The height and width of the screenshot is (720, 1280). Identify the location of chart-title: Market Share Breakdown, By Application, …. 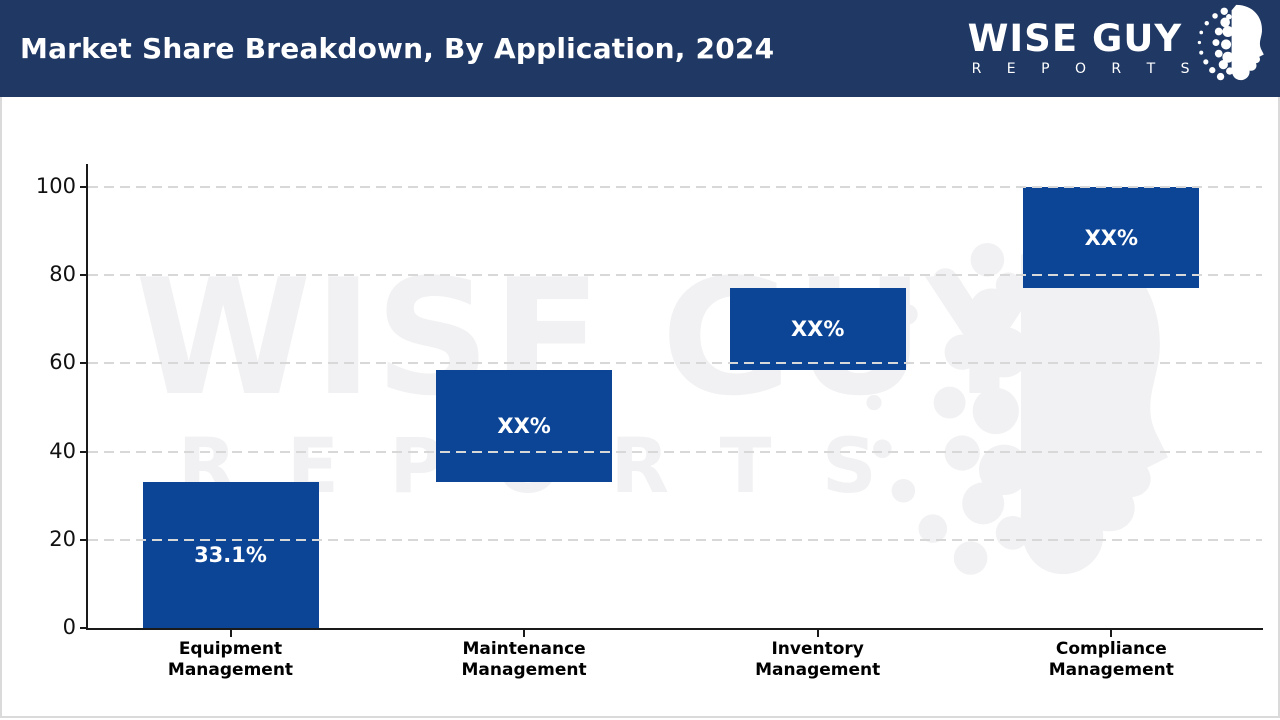
(397, 48).